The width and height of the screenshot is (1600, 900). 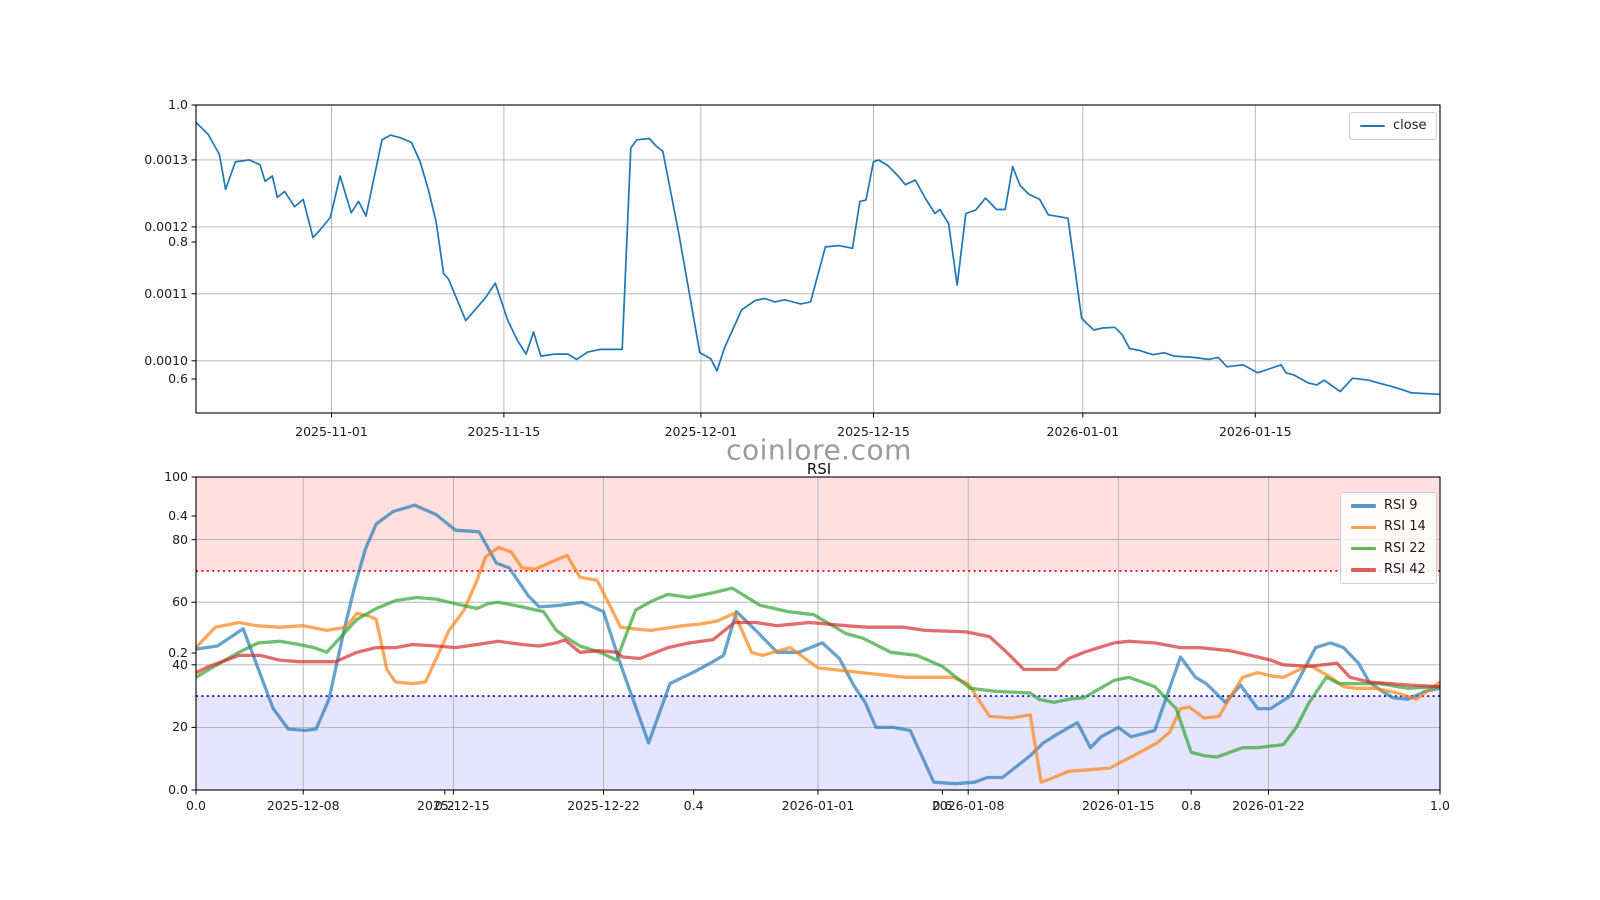 What do you see at coordinates (818, 805) in the screenshot?
I see `rsi-x-tick-label: 2026-01-01` at bounding box center [818, 805].